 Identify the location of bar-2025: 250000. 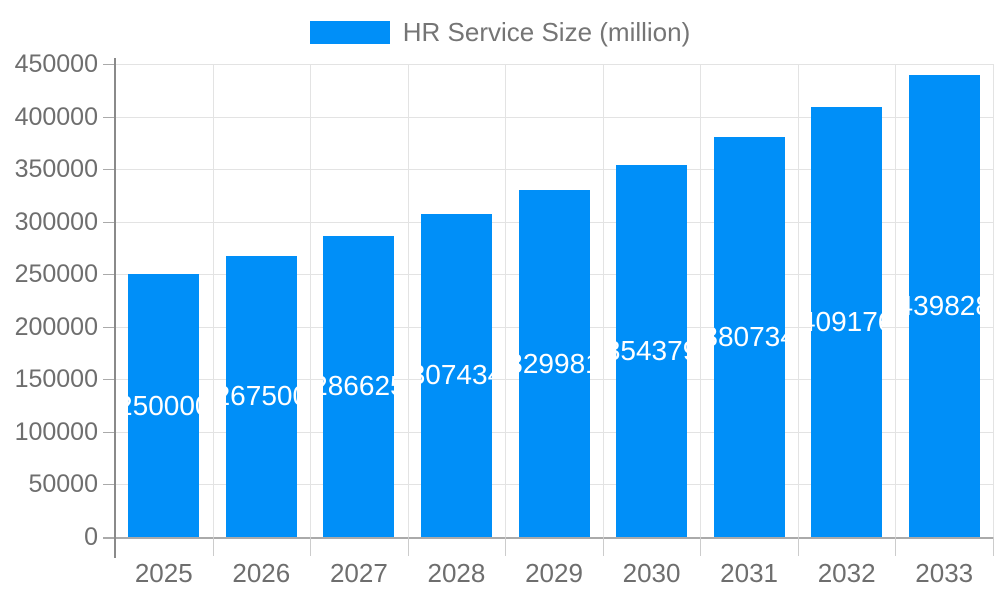
(164, 405).